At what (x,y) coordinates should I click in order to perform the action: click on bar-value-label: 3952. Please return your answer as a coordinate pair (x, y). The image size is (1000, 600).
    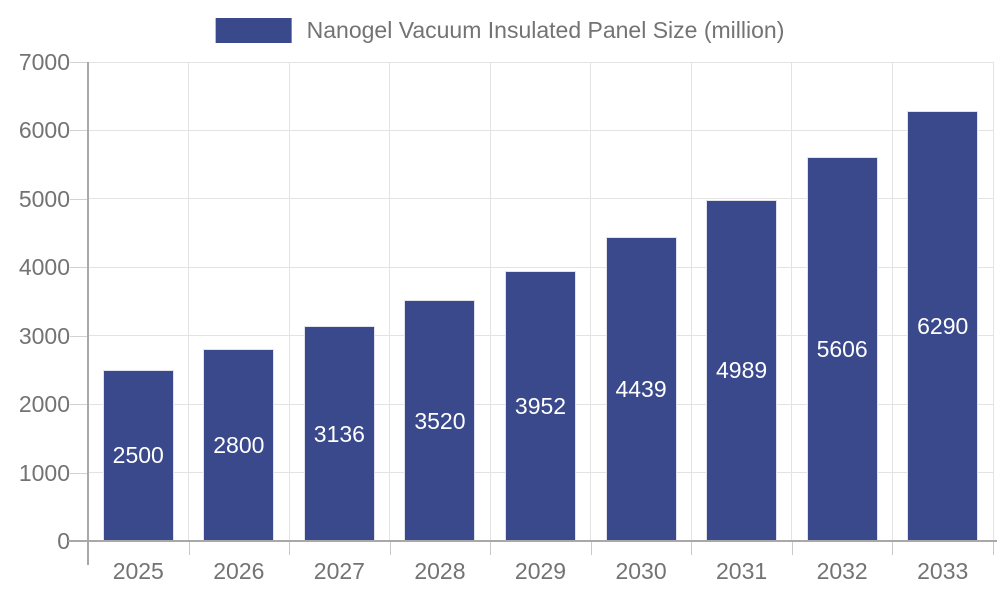
    Looking at the image, I should click on (540, 405).